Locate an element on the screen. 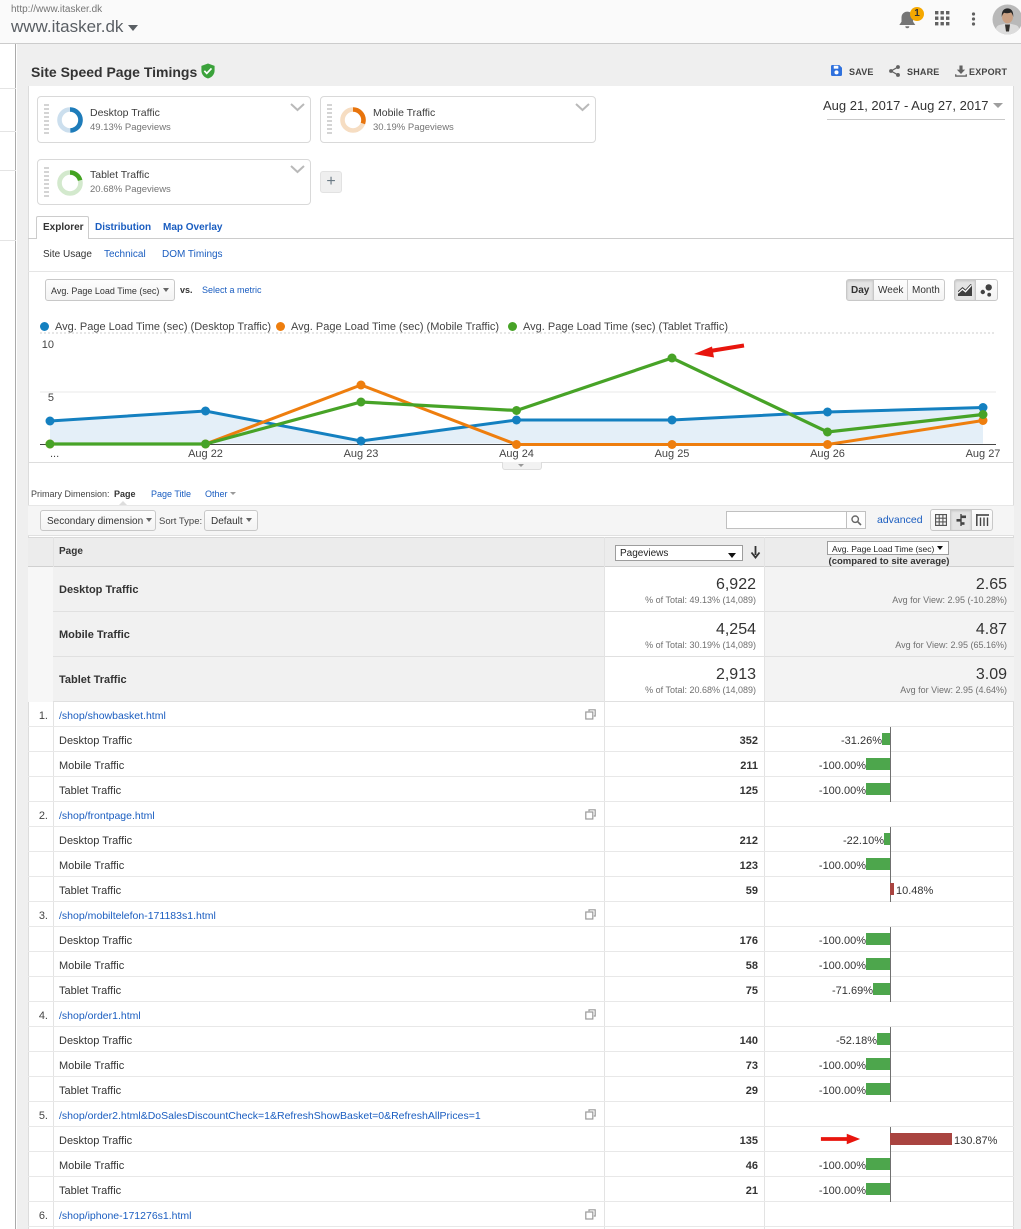 The image size is (1021, 1229). svg-text: 10 is located at coordinates (48, 345).